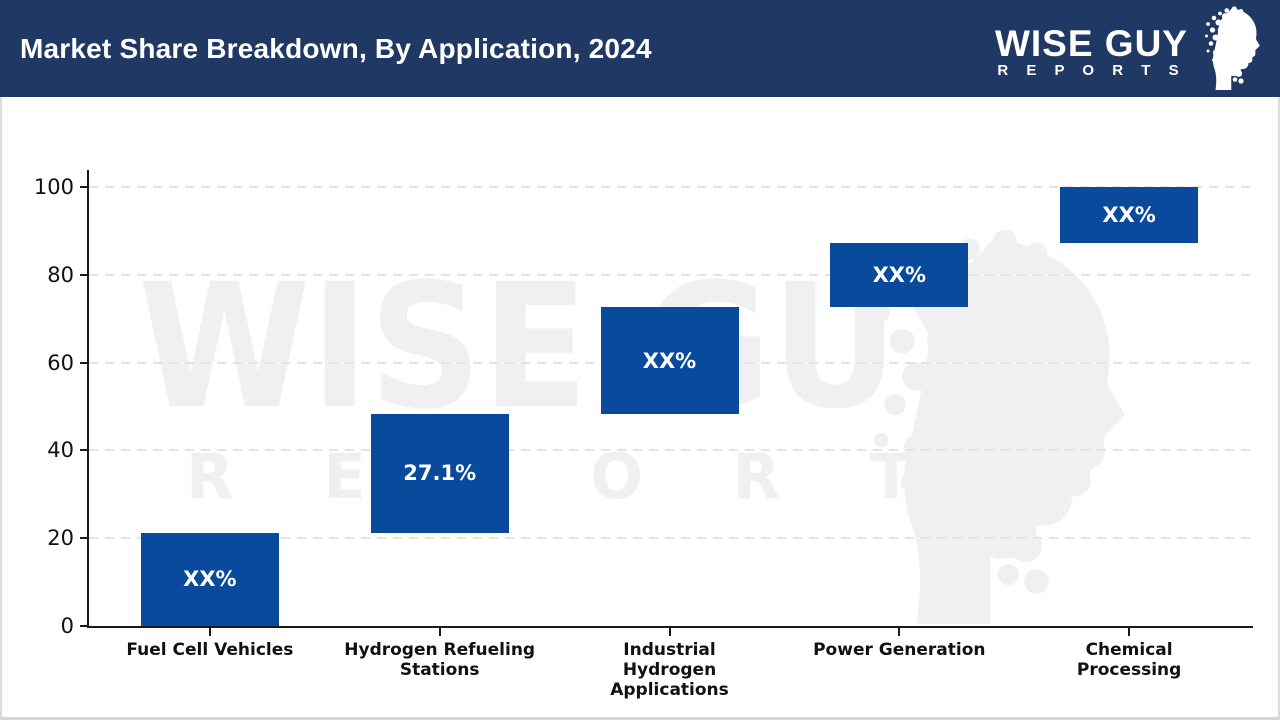 This screenshot has width=1280, height=720. I want to click on x-tick-chemical-processing, so click(1129, 632).